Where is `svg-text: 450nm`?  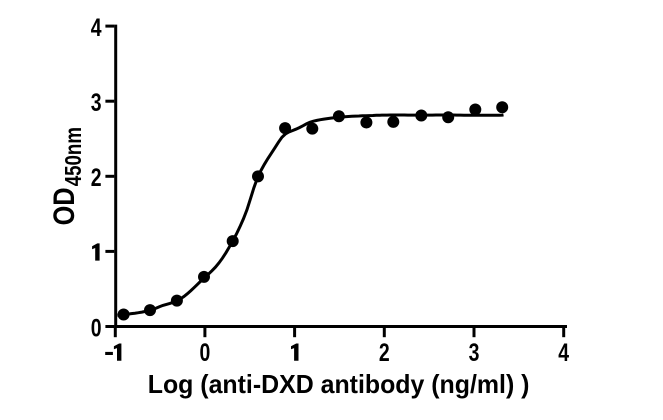 svg-text: 450nm is located at coordinates (73, 156).